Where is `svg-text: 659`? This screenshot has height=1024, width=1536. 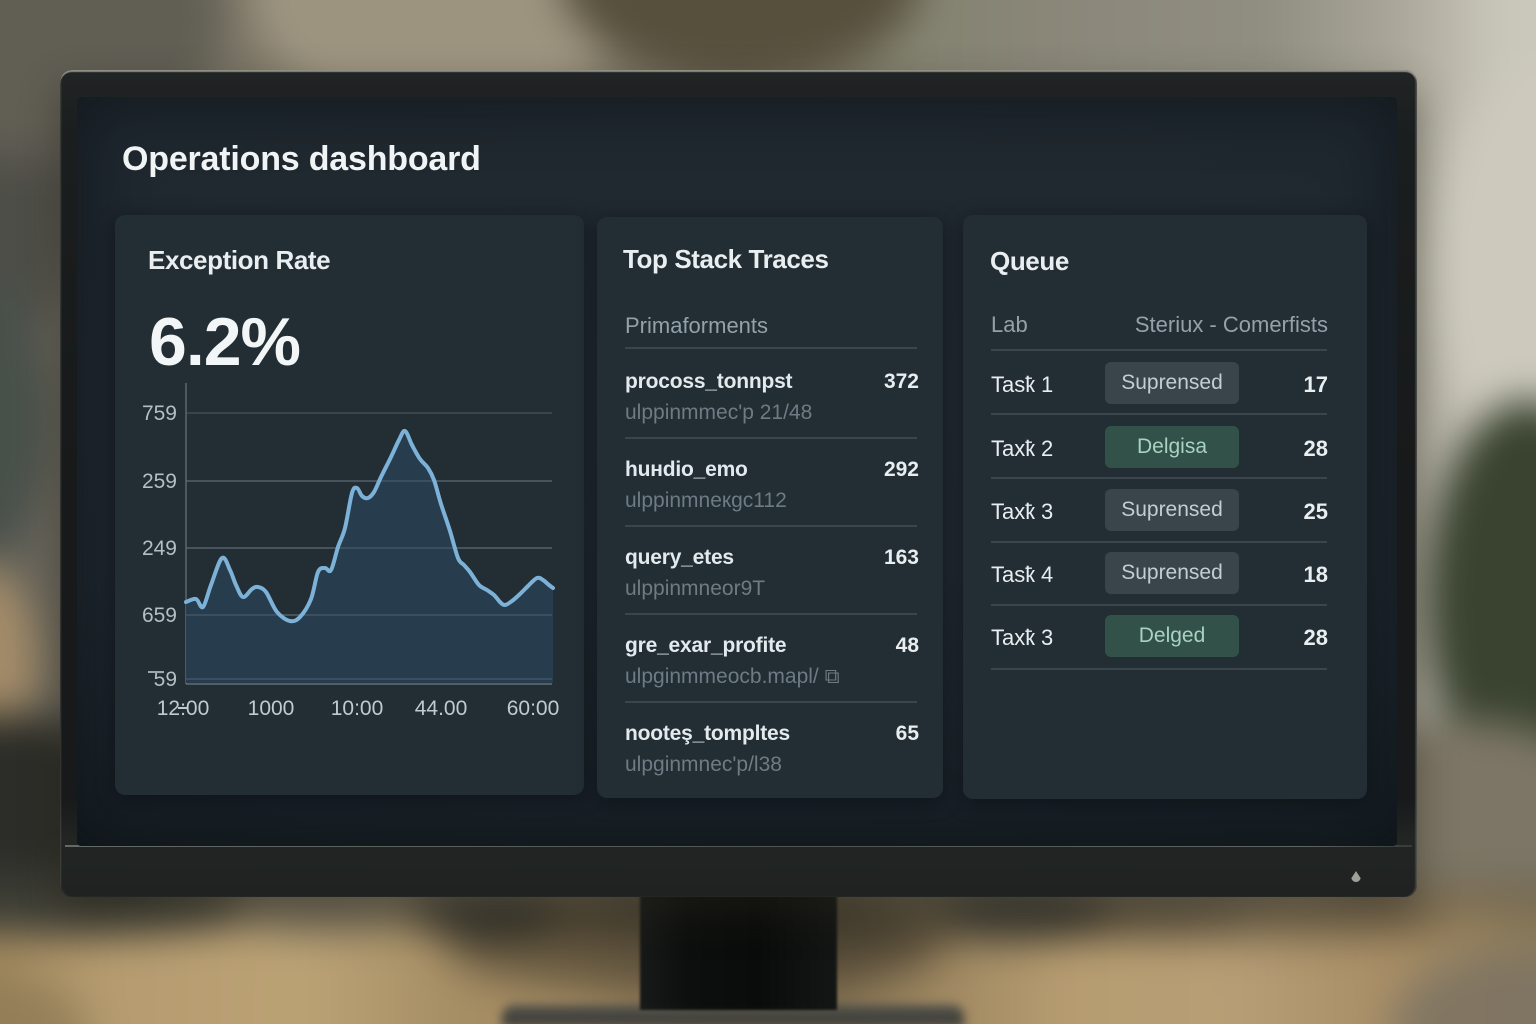
svg-text: 659 is located at coordinates (159, 615).